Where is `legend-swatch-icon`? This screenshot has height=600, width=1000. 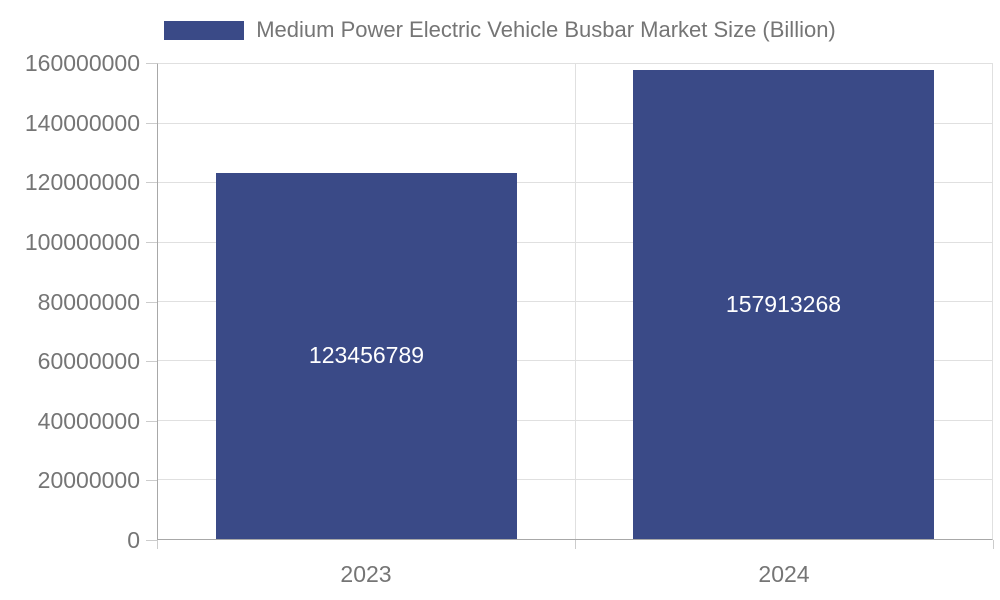
legend-swatch-icon is located at coordinates (204, 30).